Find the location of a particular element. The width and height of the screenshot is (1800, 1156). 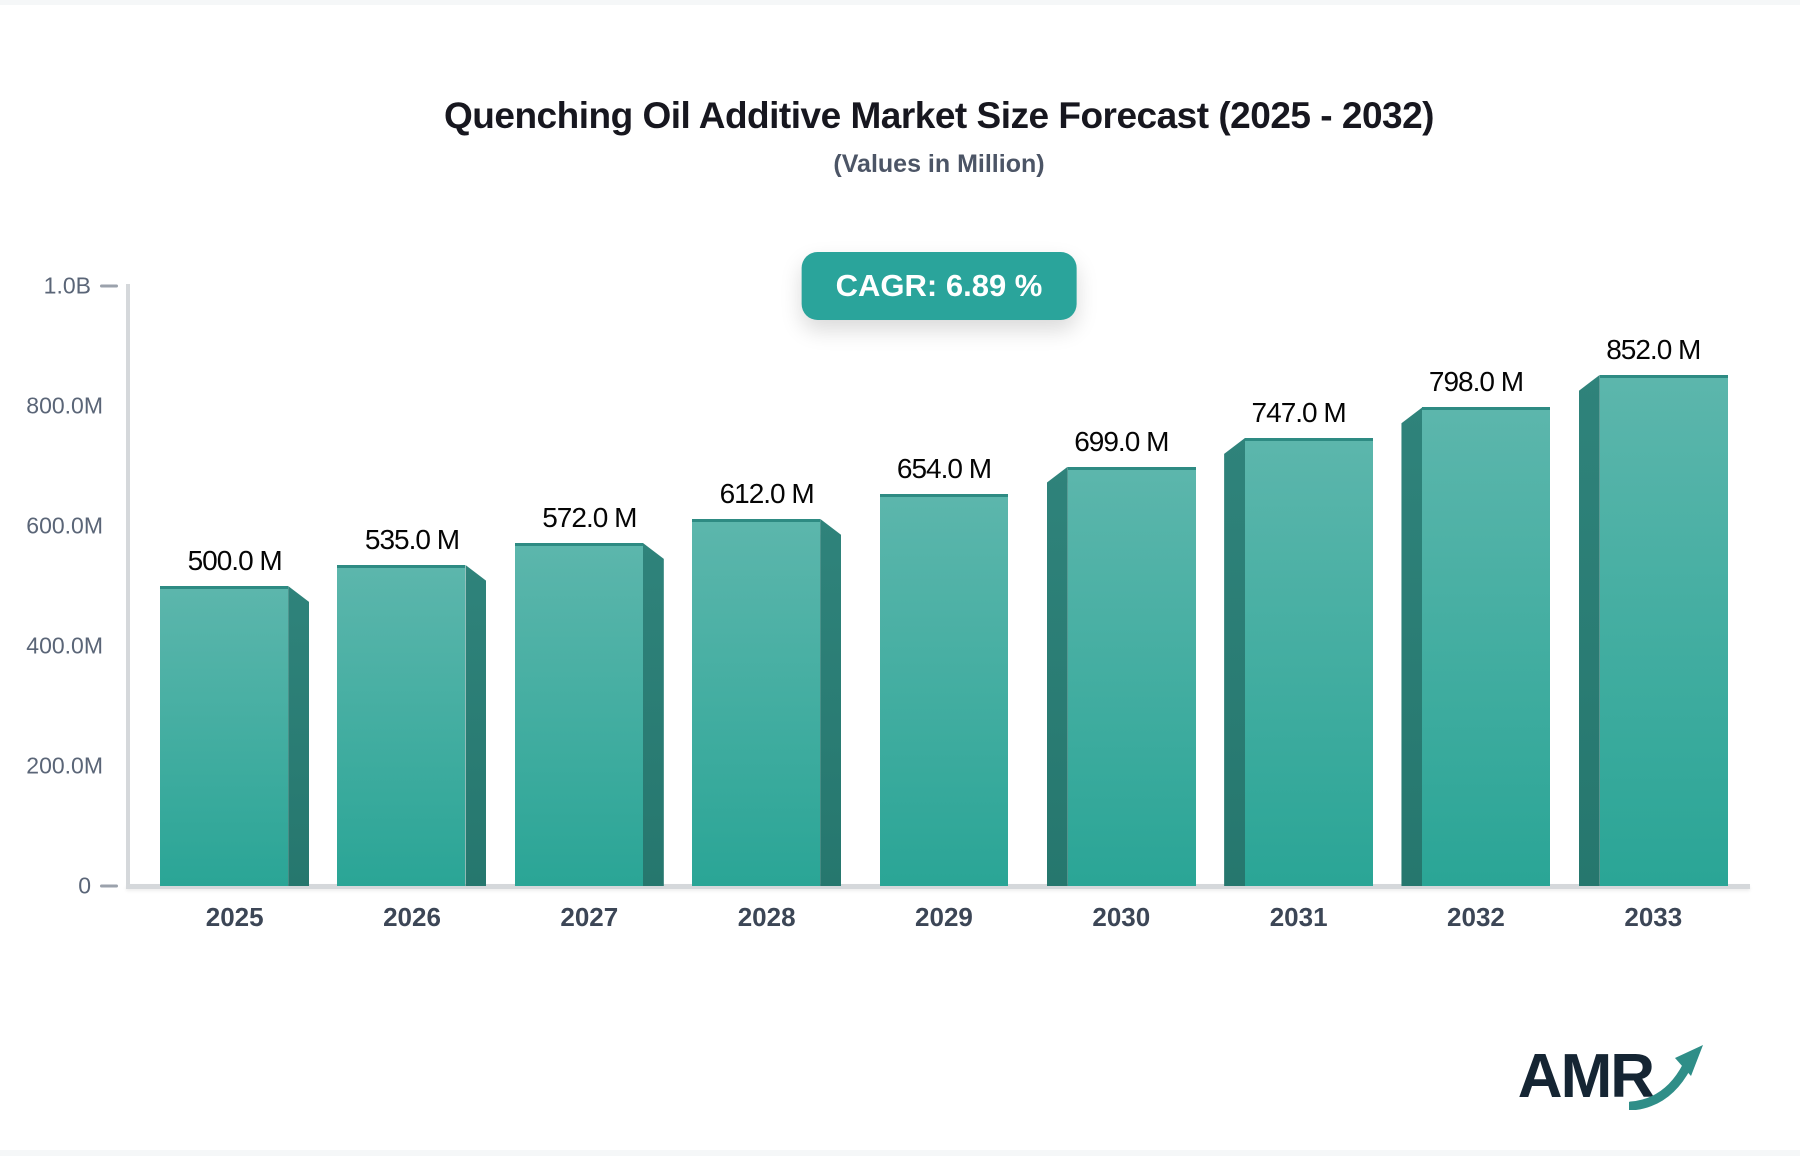

bar-column: 654.0 M is located at coordinates (943, 586).